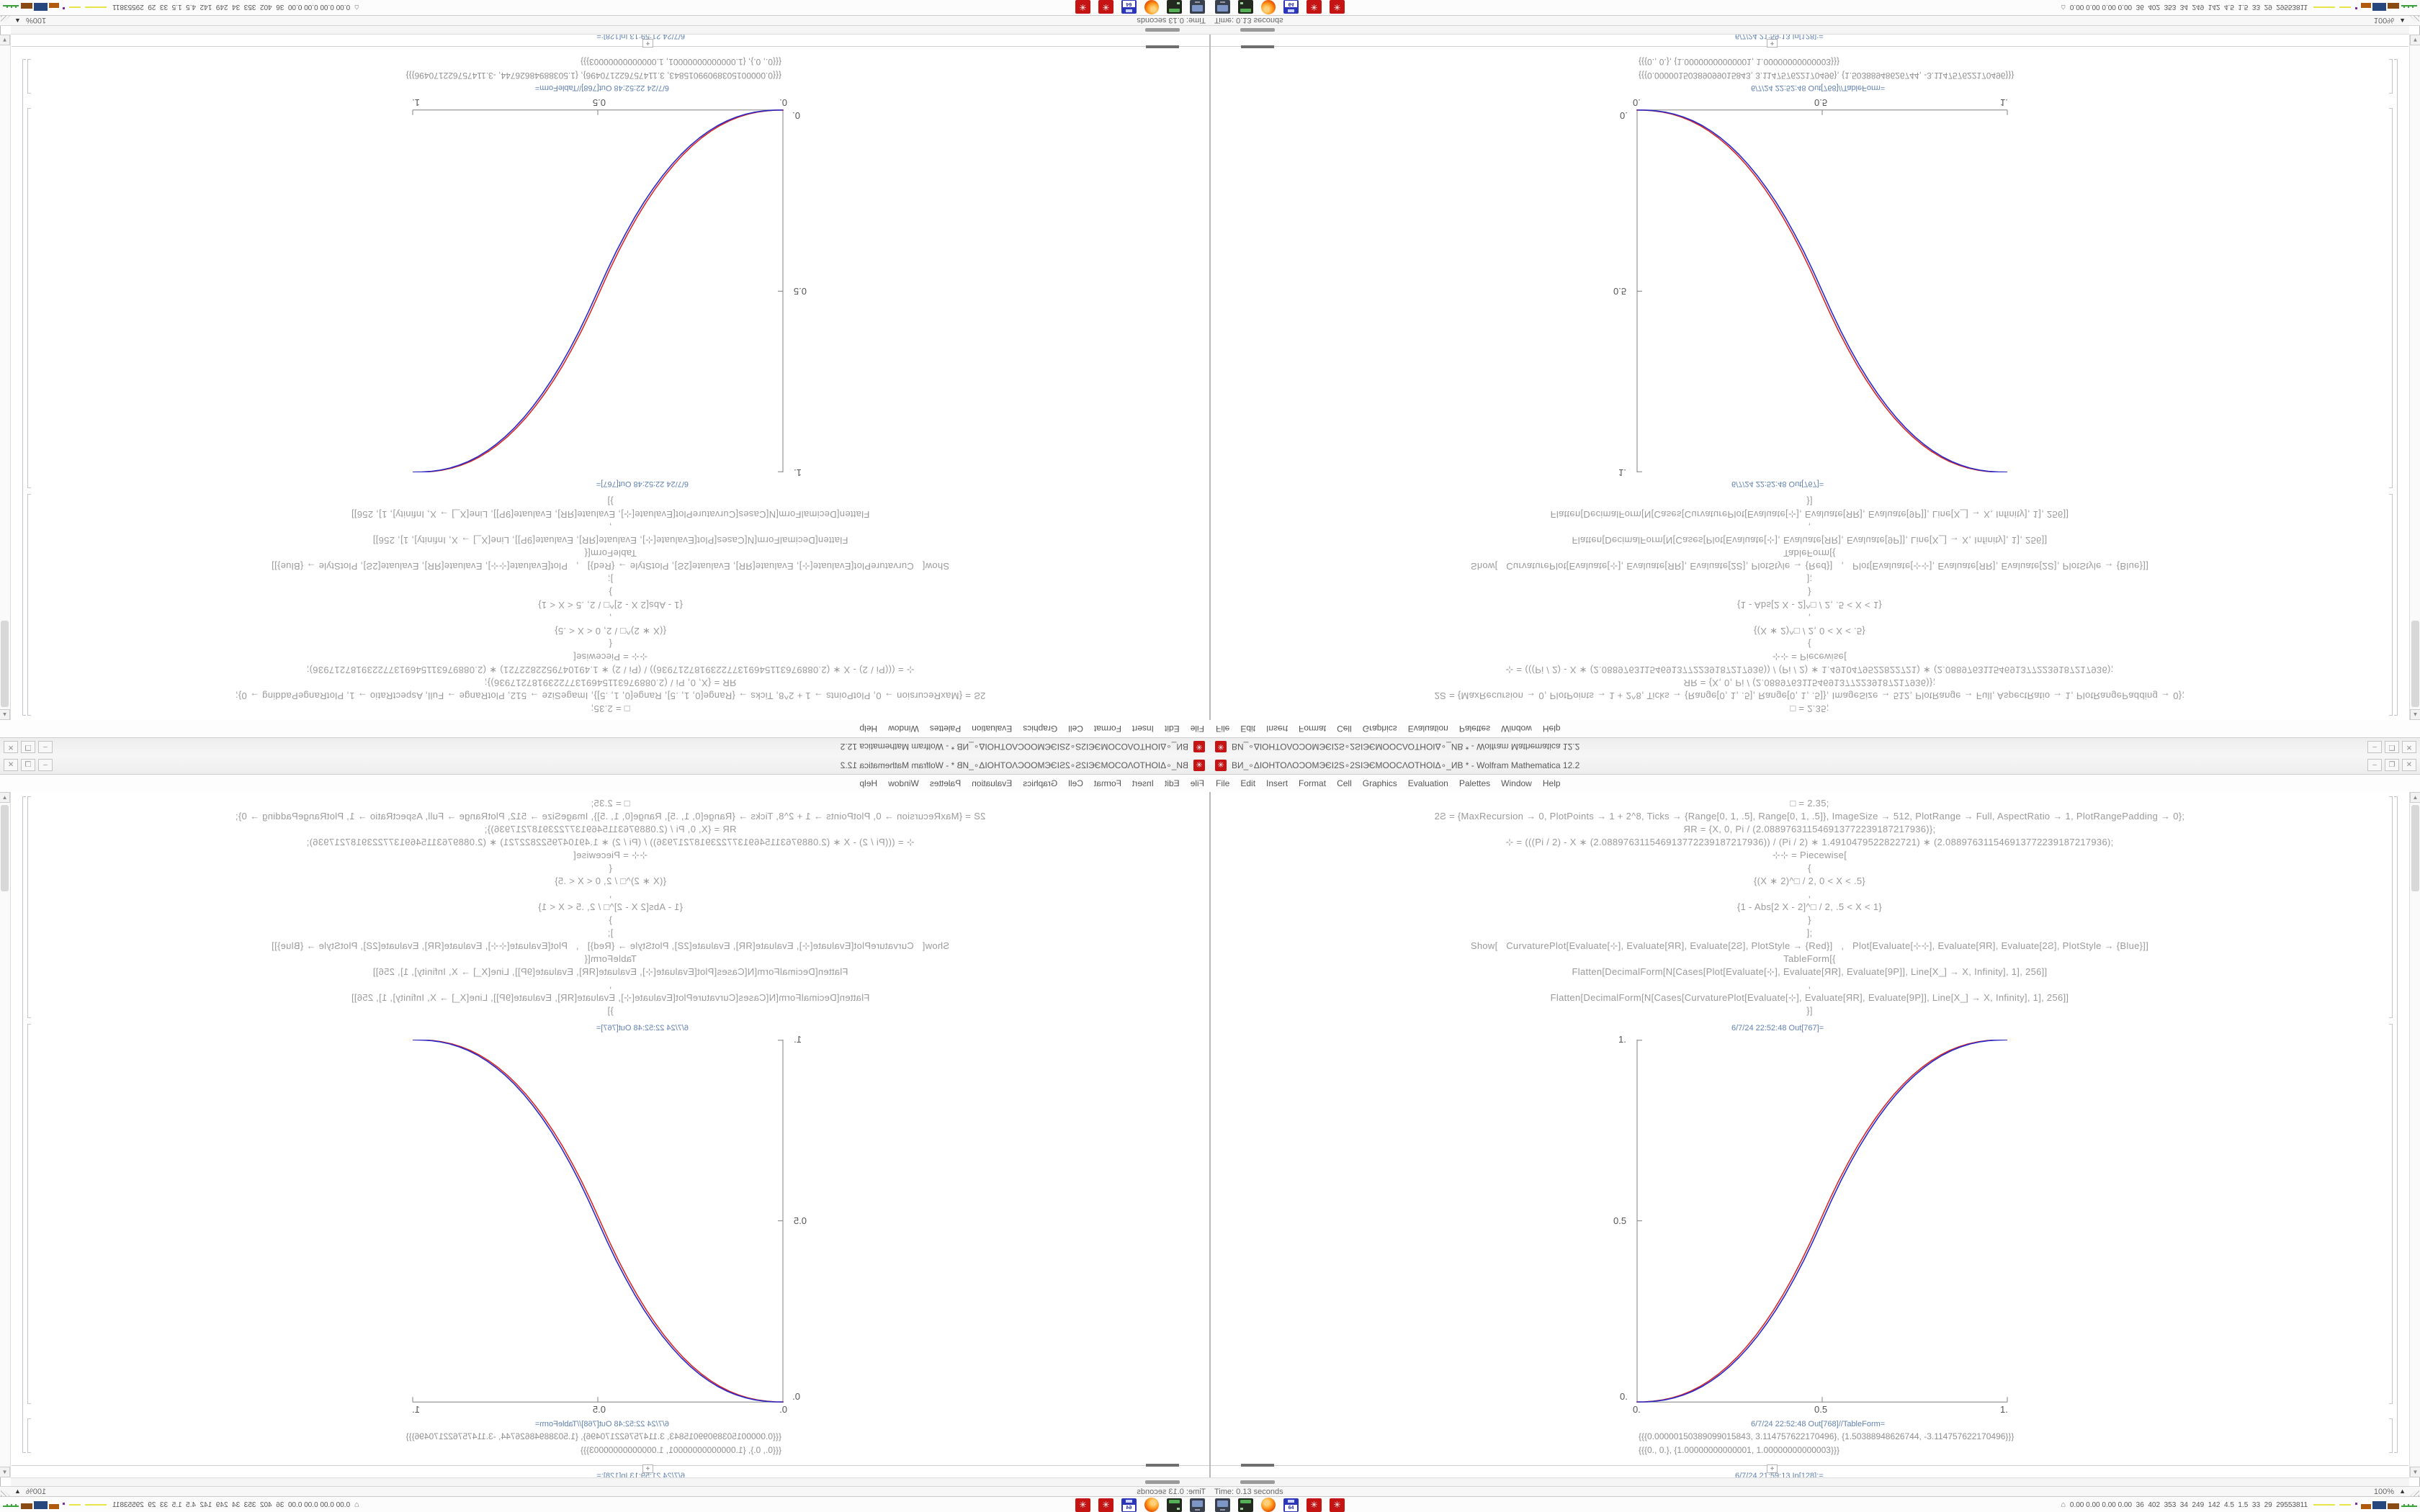  What do you see at coordinates (1809, 881) in the screenshot?
I see `code-line: {(X ∗ 2)^□ / 2, 0 < X < .5}` at bounding box center [1809, 881].